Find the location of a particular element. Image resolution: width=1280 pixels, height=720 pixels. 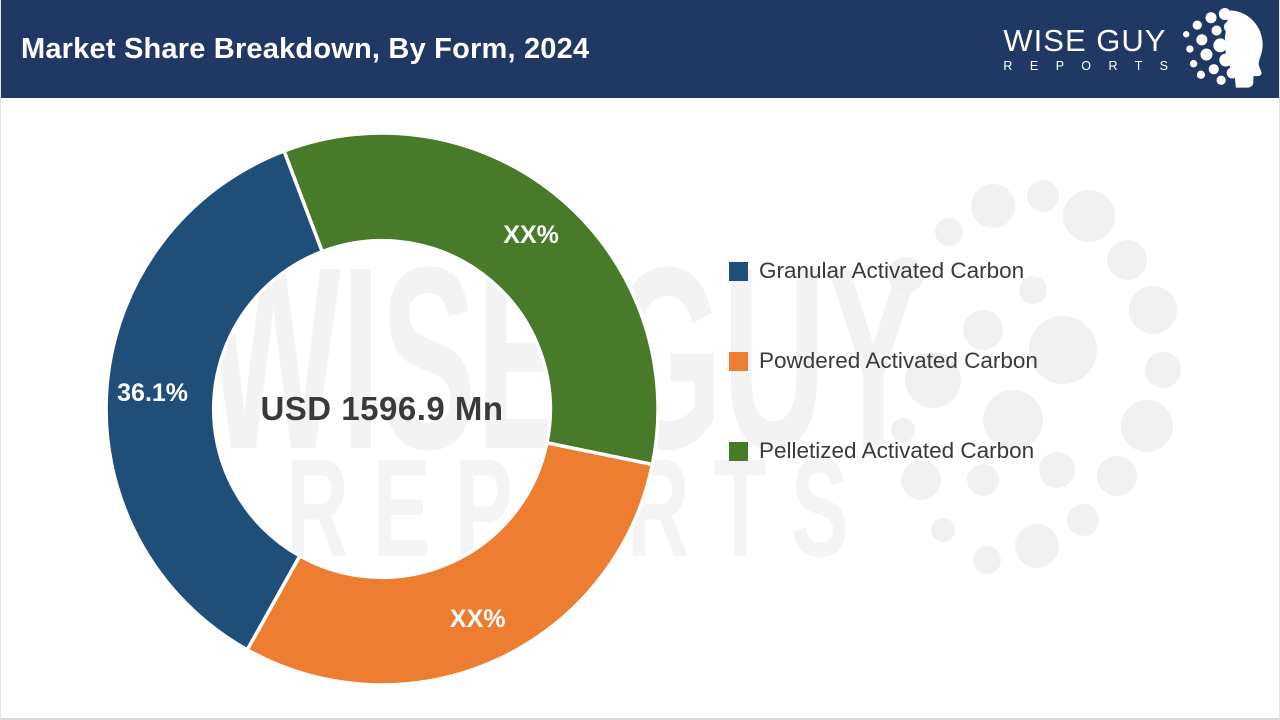

slice-label-1: XX% is located at coordinates (478, 619).